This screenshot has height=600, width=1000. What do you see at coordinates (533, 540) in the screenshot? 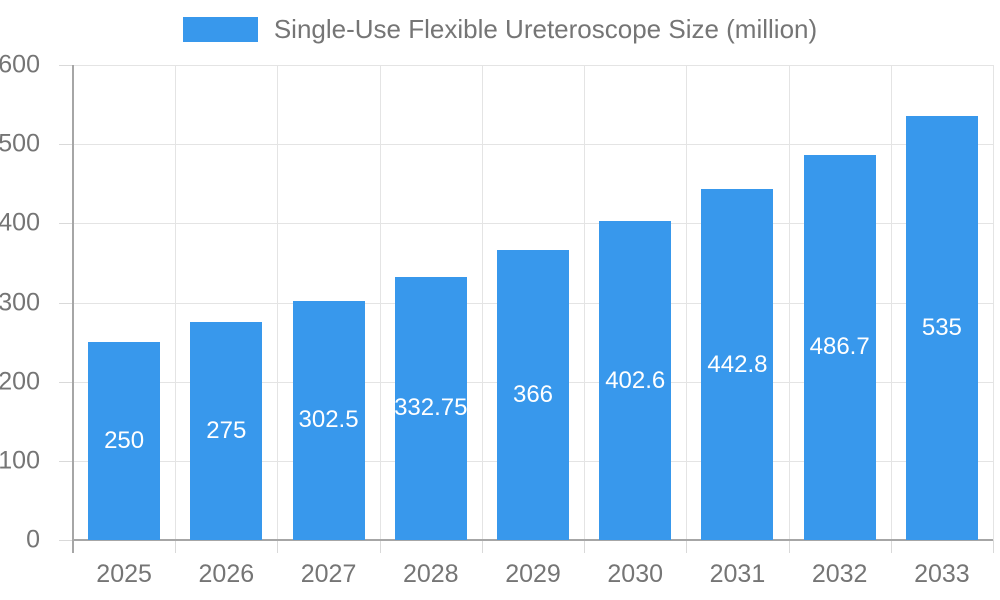
I see `x-axis-line` at bounding box center [533, 540].